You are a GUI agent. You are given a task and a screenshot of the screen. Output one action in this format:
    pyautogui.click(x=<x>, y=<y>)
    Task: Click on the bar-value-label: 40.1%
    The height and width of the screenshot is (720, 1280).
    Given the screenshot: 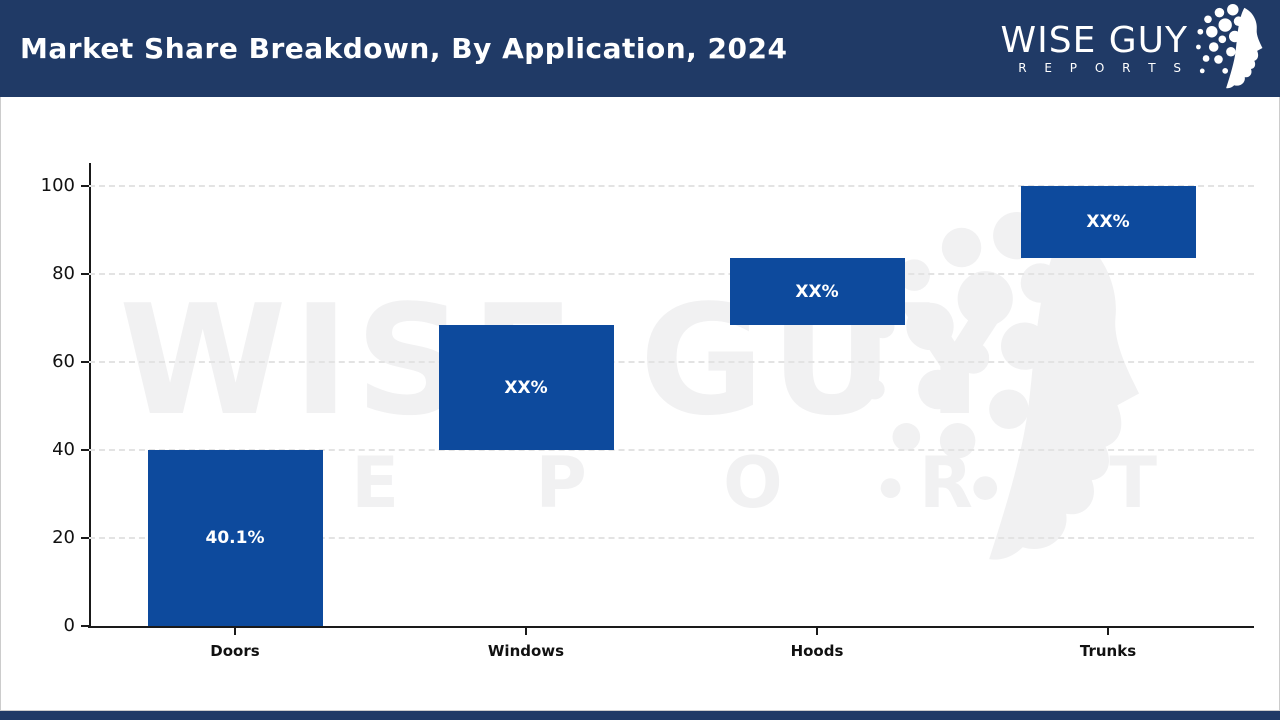 What is the action you would take?
    pyautogui.click(x=235, y=538)
    